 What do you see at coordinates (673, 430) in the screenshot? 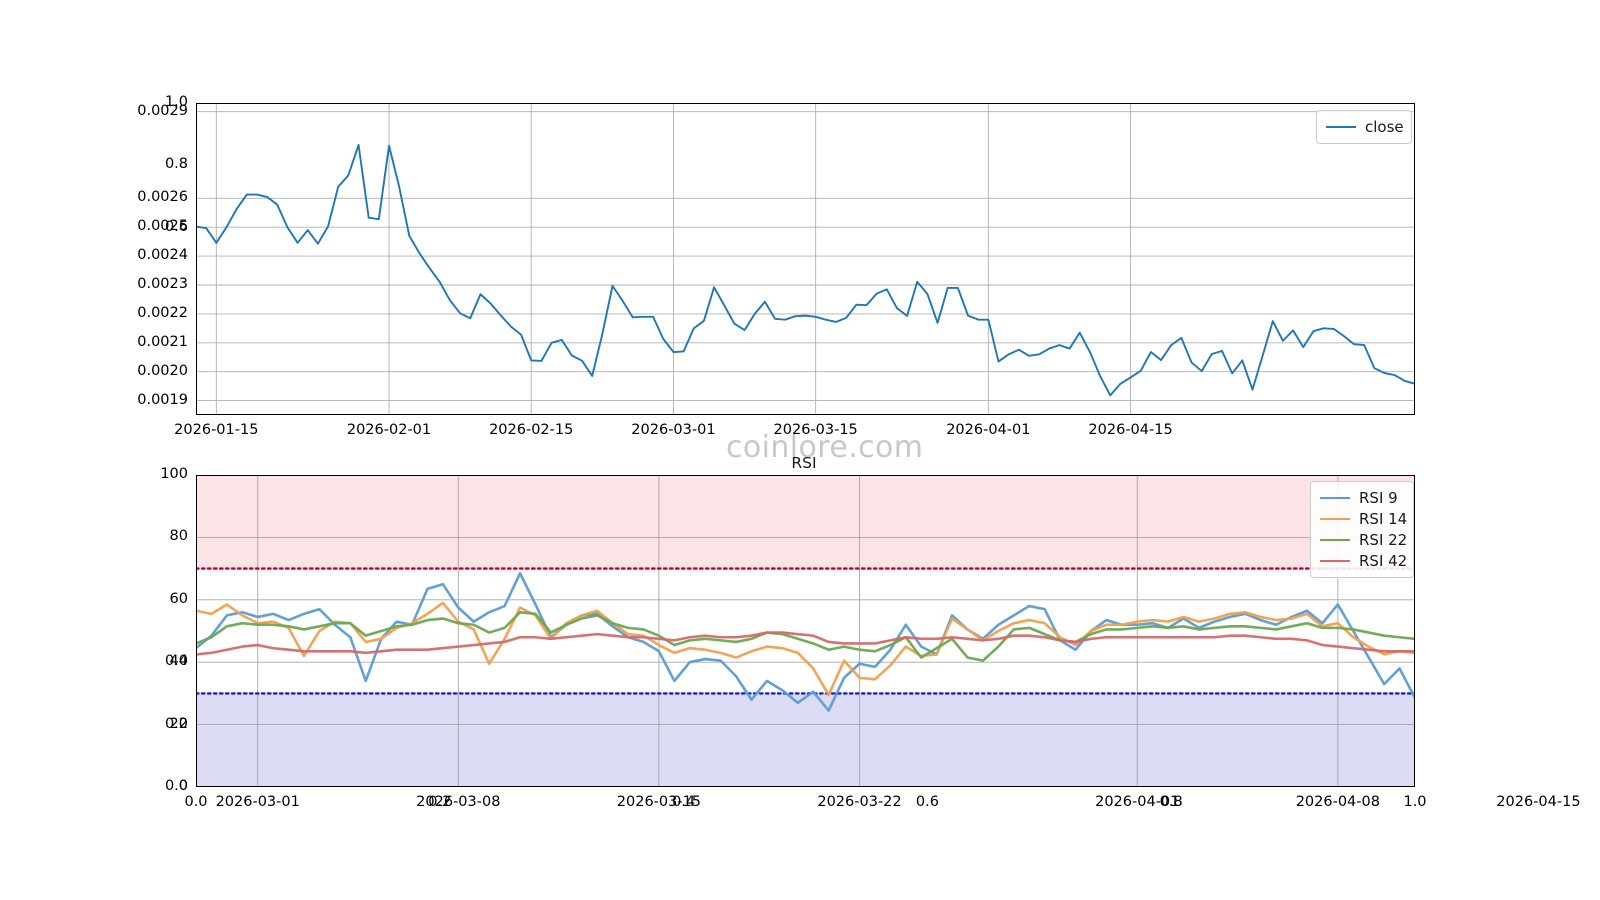
I see `price-x-tick: 2026-03-01` at bounding box center [673, 430].